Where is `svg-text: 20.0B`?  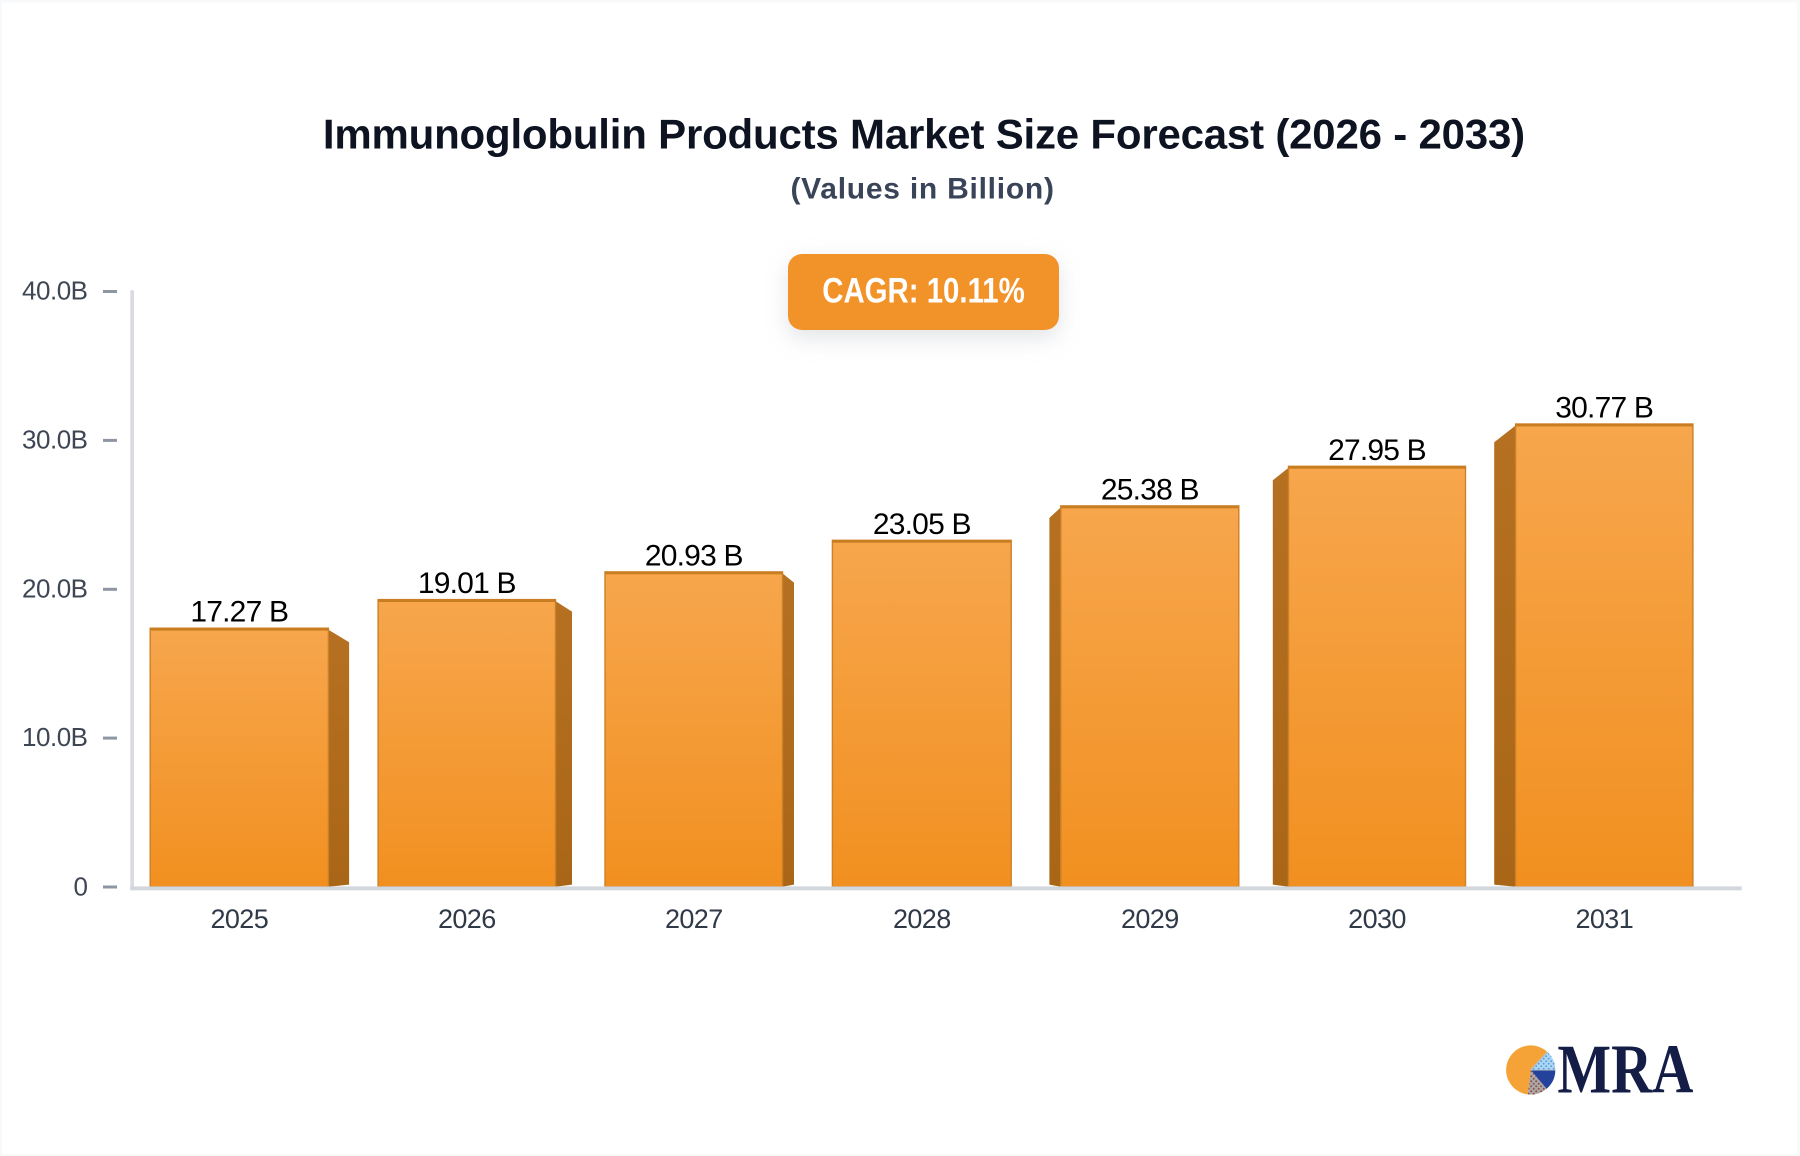 svg-text: 20.0B is located at coordinates (54, 588).